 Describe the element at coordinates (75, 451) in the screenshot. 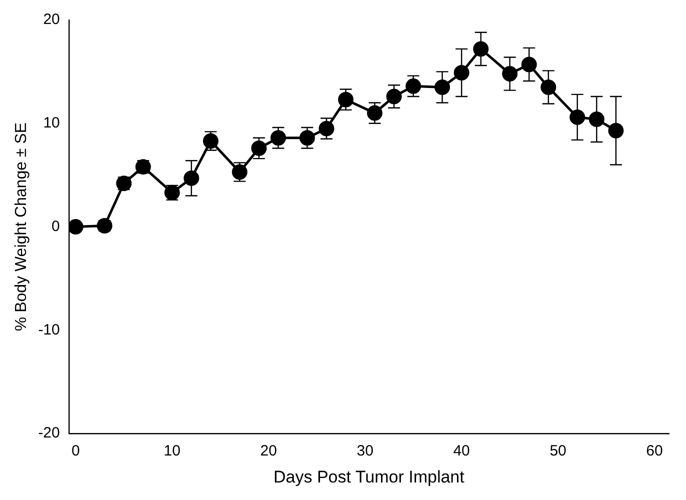

I see `x-tick-label: 0` at that location.